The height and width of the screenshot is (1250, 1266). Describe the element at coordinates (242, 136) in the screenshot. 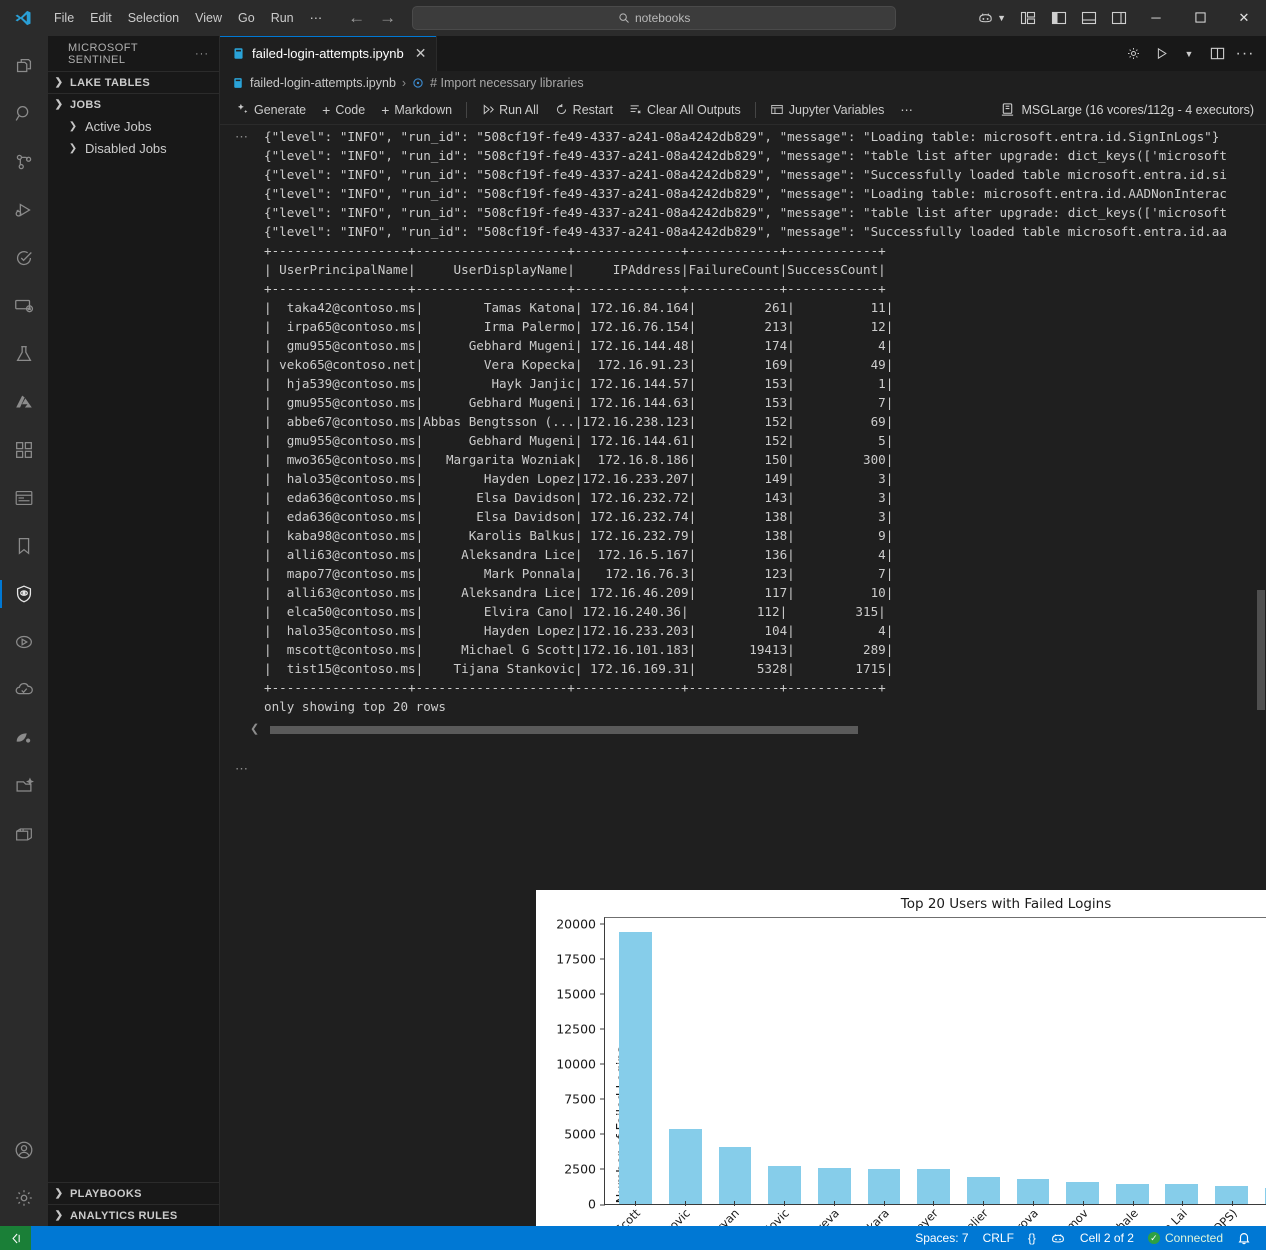

I see `cell-output-more-icon: ⋯` at that location.